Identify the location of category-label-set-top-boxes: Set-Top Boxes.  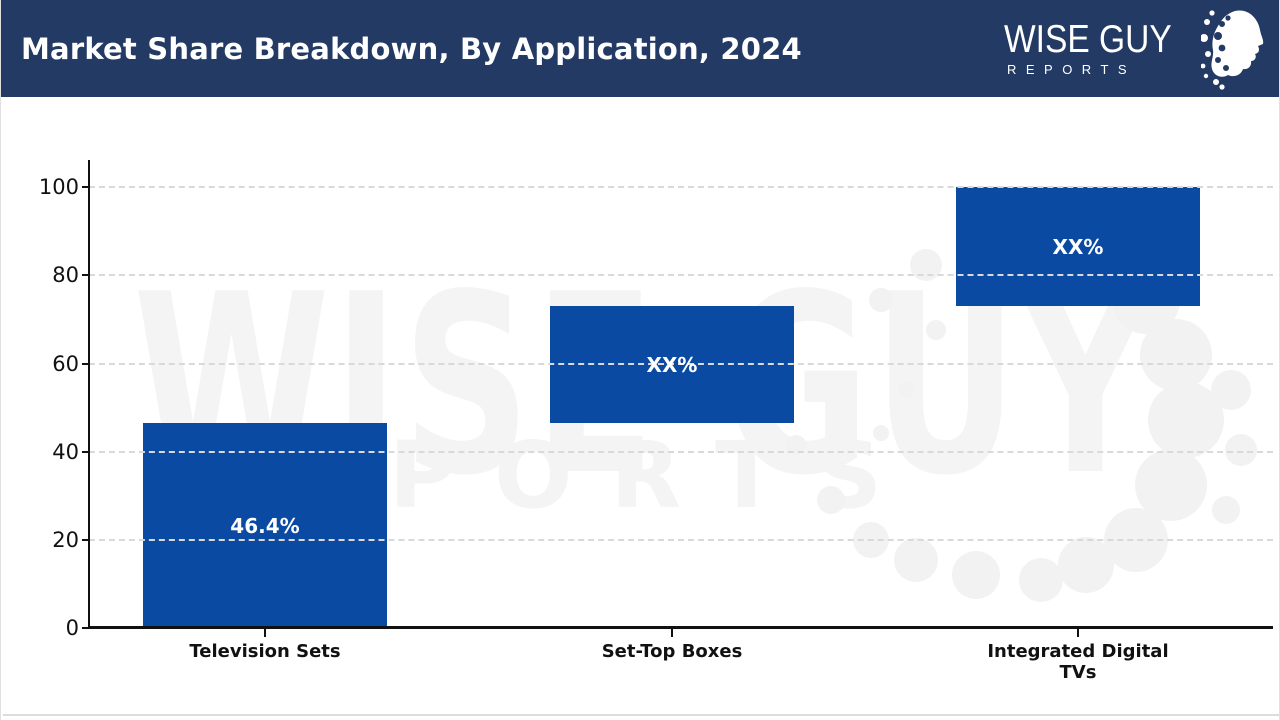
(672, 651).